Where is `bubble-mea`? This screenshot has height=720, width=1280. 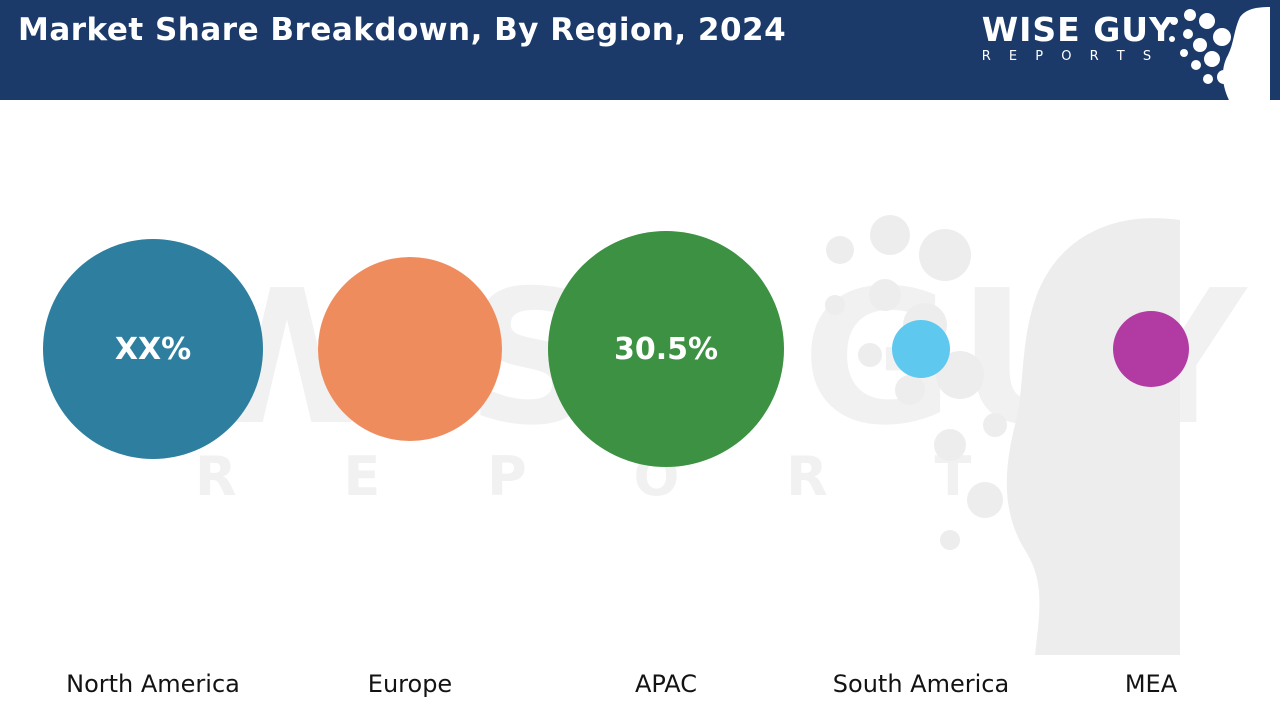
bubble-mea is located at coordinates (1151, 349).